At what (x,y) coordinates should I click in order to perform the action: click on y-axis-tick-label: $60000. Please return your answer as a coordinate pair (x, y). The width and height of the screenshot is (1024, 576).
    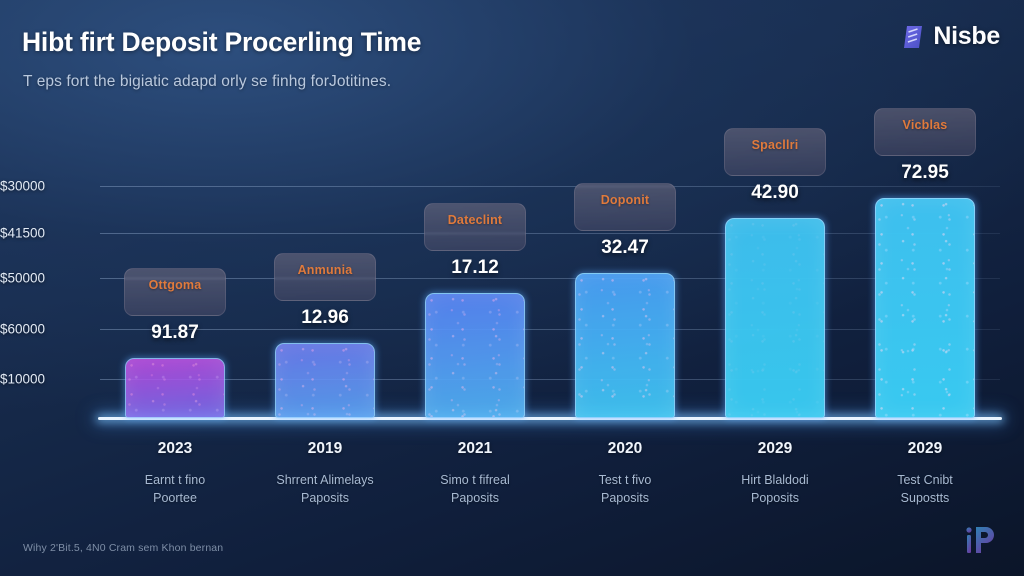
    Looking at the image, I should click on (23, 329).